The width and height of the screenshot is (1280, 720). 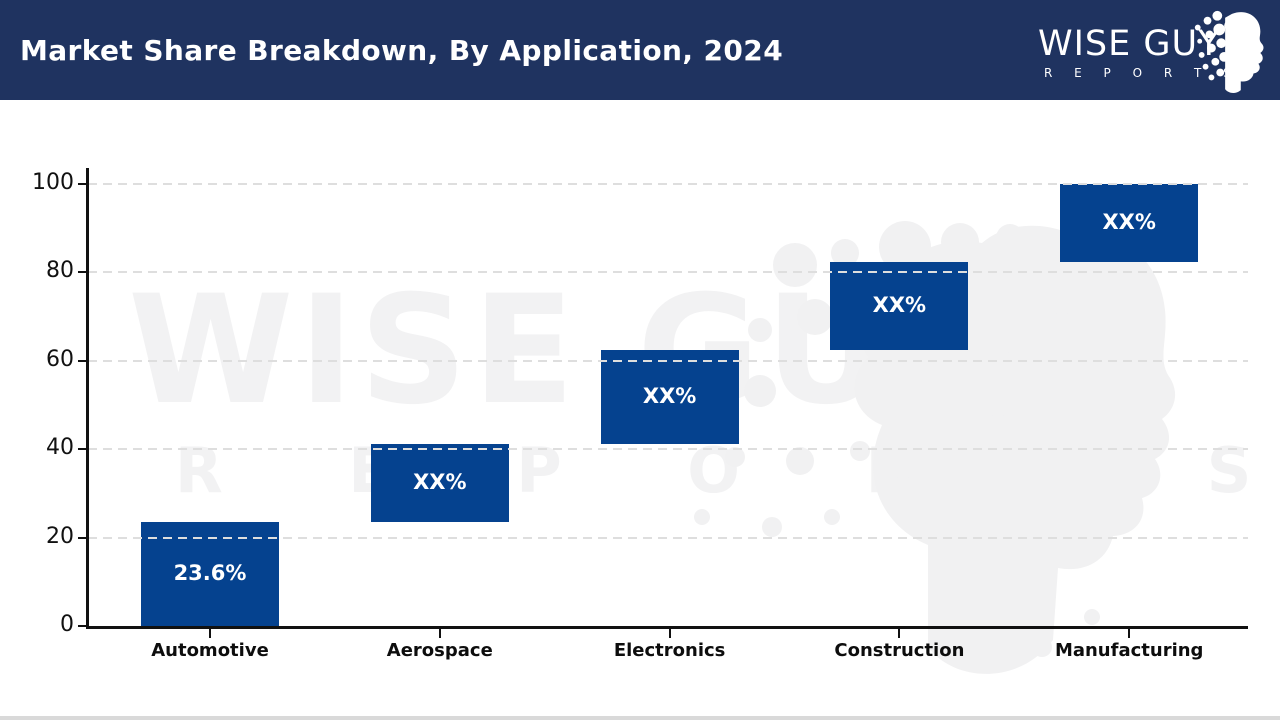 I want to click on logo-subtitle: R E P O R T S, so click(x=1142, y=72).